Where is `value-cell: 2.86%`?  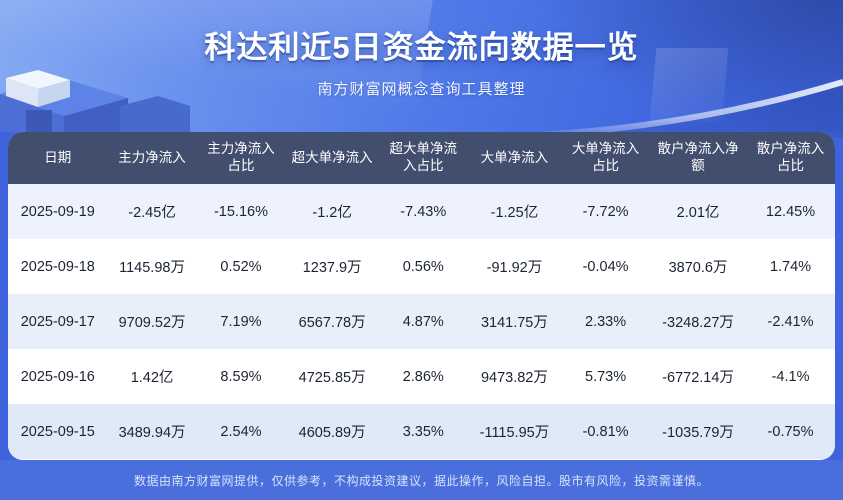
value-cell: 2.86% is located at coordinates (423, 376).